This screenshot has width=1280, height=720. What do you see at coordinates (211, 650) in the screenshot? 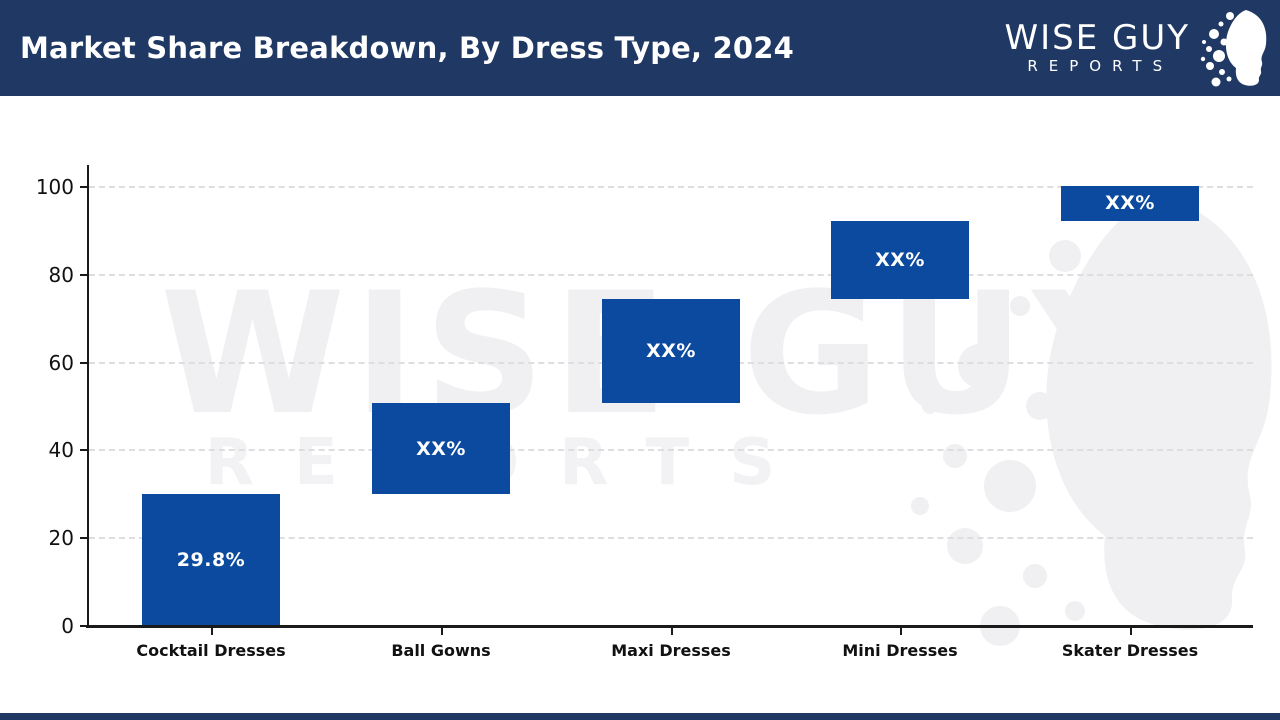
I see `x-axis-category-label: Cocktail Dresses` at bounding box center [211, 650].